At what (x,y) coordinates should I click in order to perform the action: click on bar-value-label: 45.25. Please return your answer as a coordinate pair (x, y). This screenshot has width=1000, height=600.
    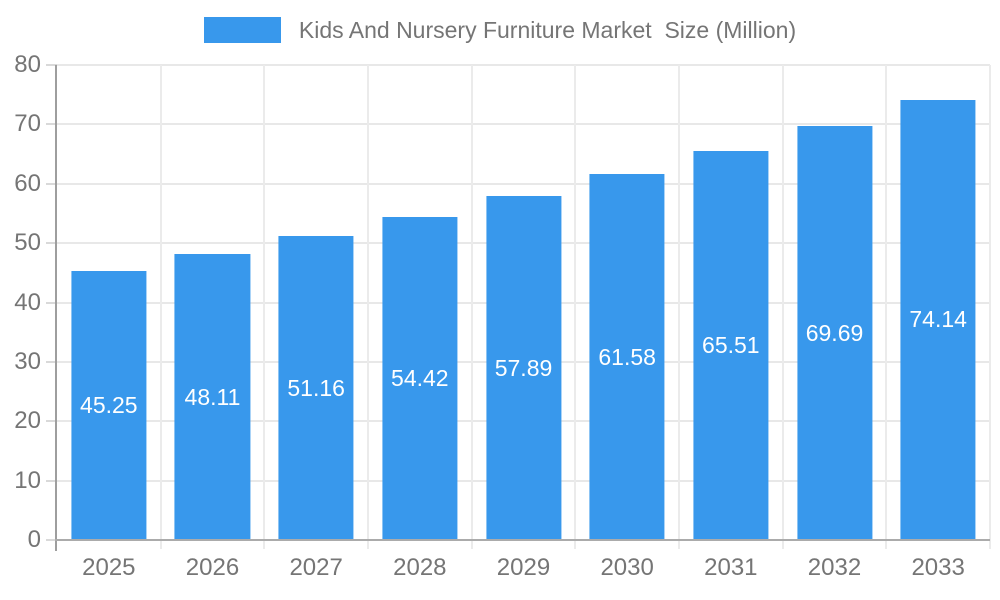
    Looking at the image, I should click on (109, 405).